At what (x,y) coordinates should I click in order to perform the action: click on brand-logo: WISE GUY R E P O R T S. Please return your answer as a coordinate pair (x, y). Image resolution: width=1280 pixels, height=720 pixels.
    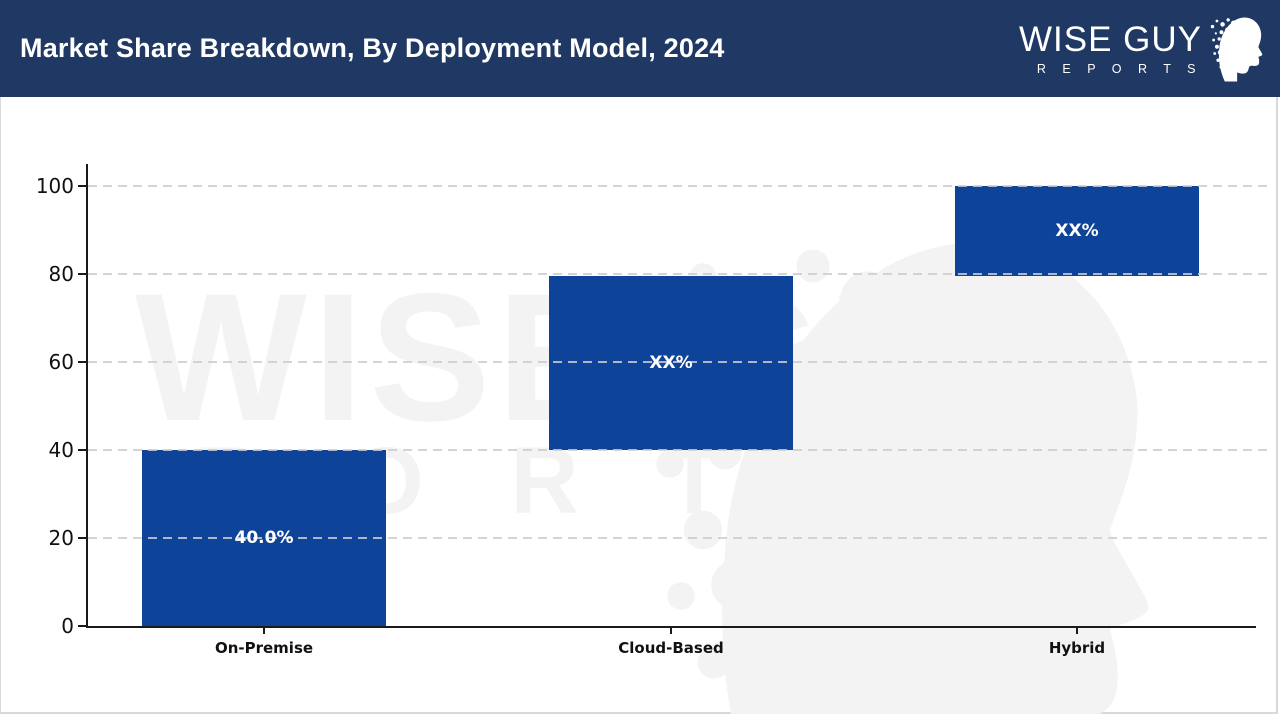
    Looking at the image, I should click on (1141, 48).